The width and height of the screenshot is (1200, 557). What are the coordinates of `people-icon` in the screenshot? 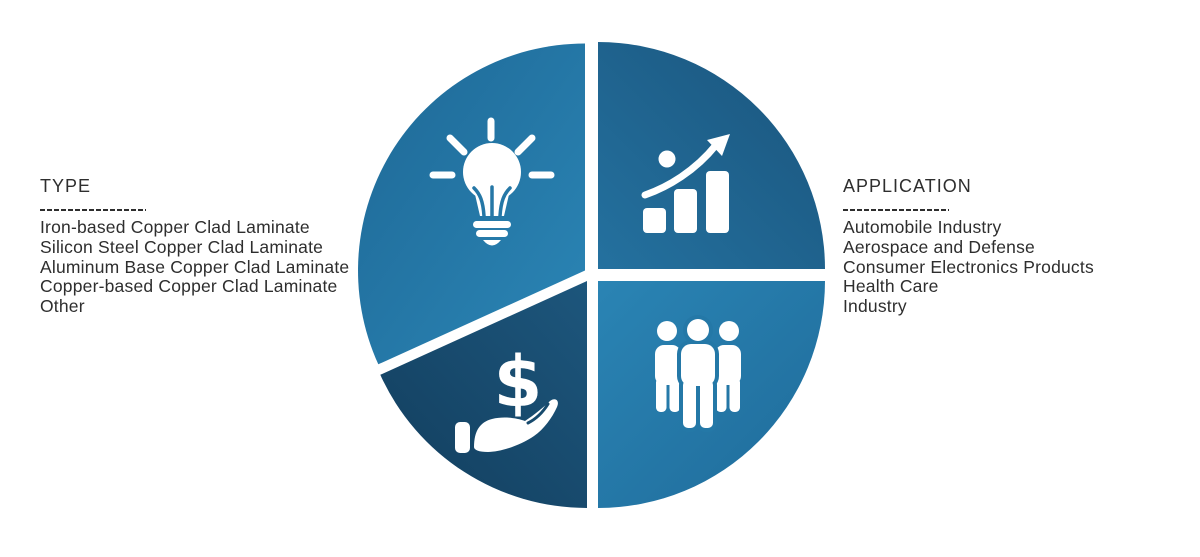 It's located at (698, 373).